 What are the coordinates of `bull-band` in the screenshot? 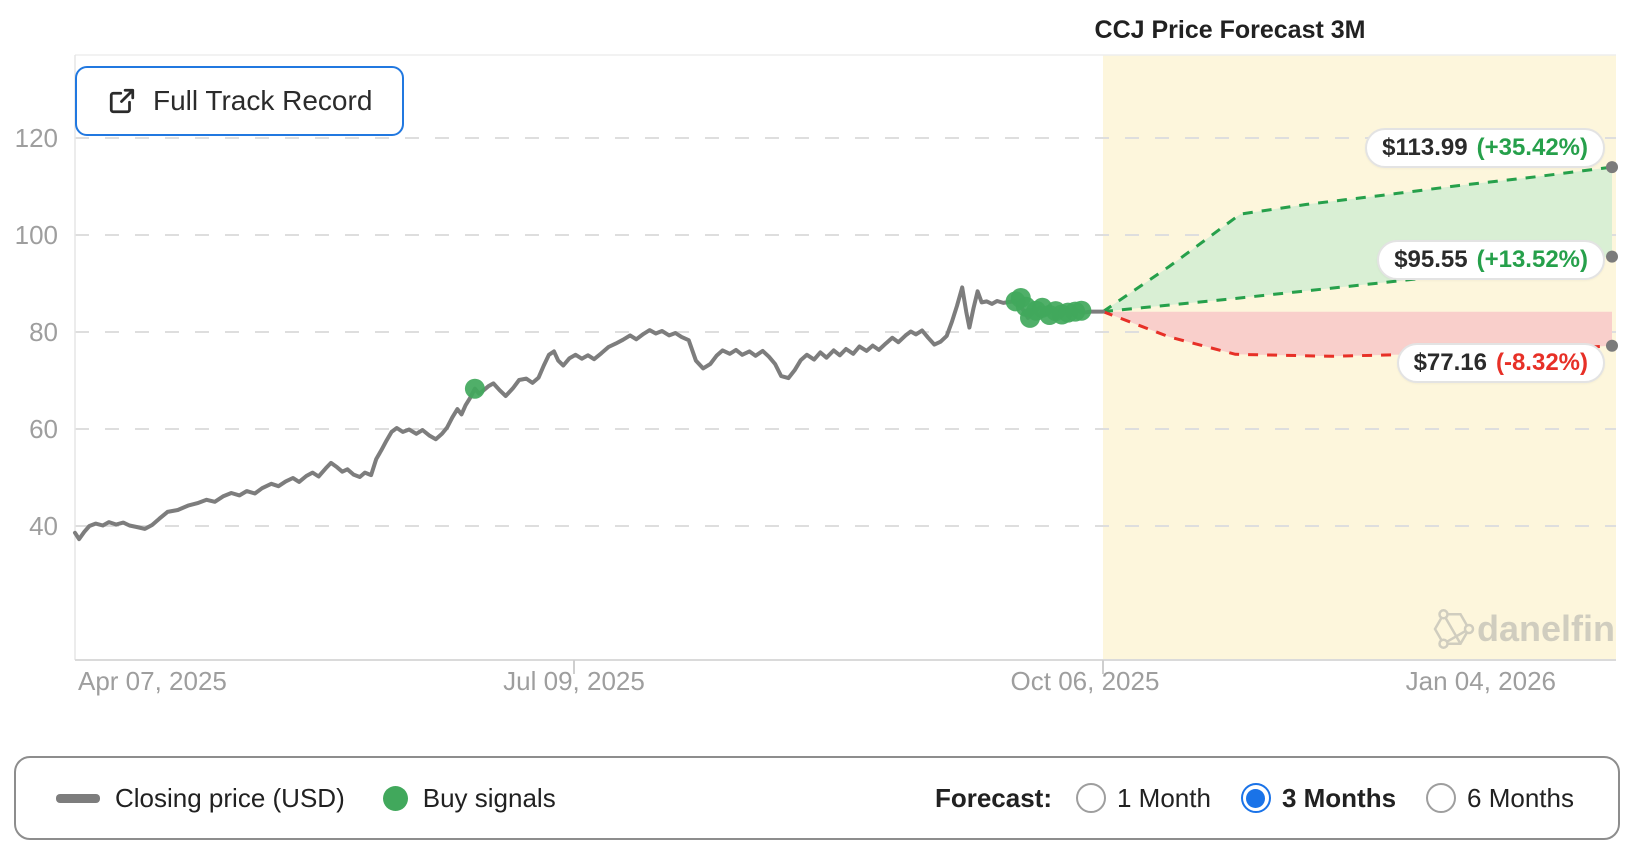 It's located at (1357, 239).